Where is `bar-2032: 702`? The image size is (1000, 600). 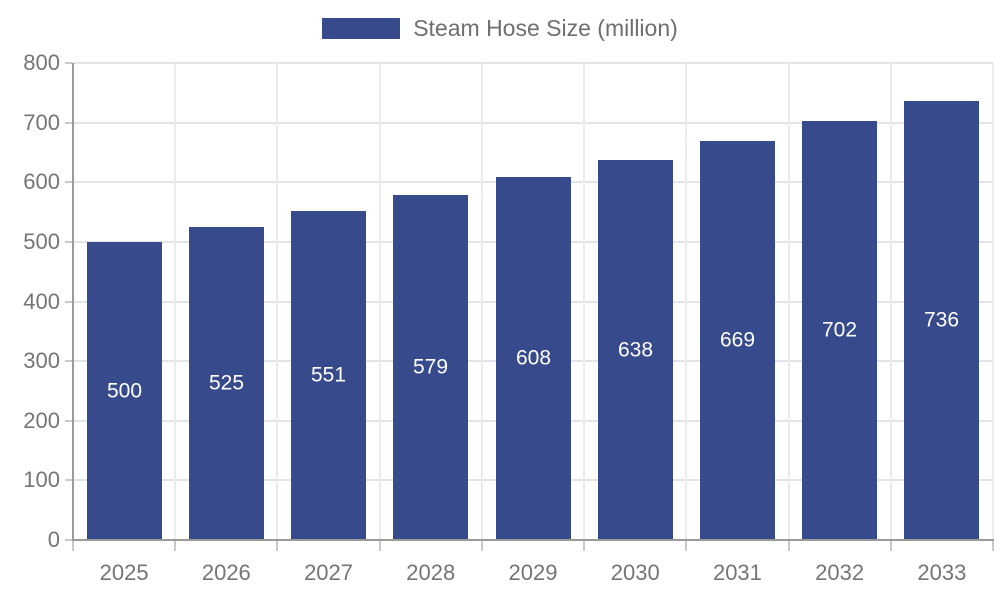
bar-2032: 702 is located at coordinates (839, 330).